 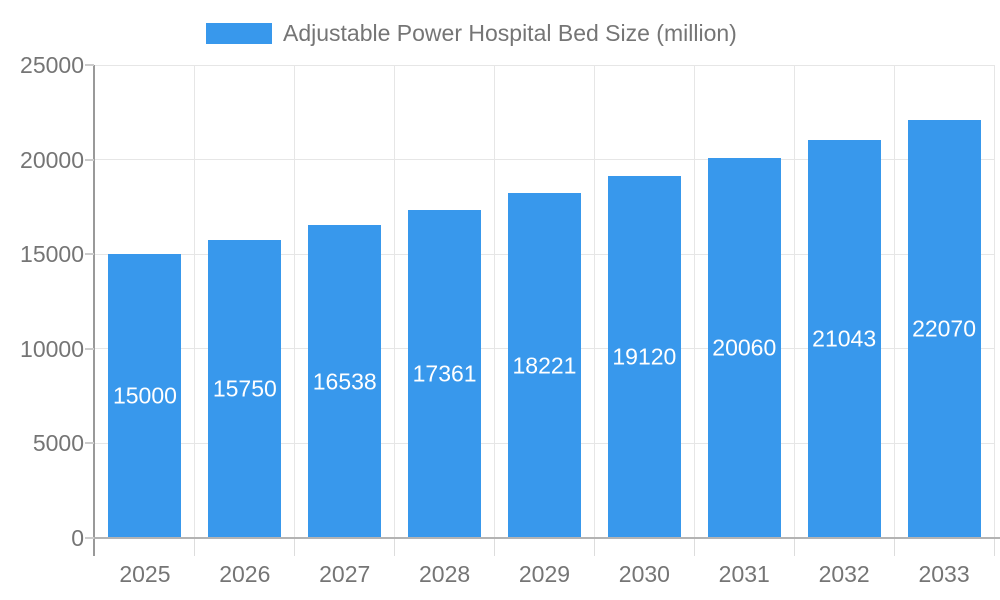 I want to click on bar-value-label: 20060, so click(x=744, y=347).